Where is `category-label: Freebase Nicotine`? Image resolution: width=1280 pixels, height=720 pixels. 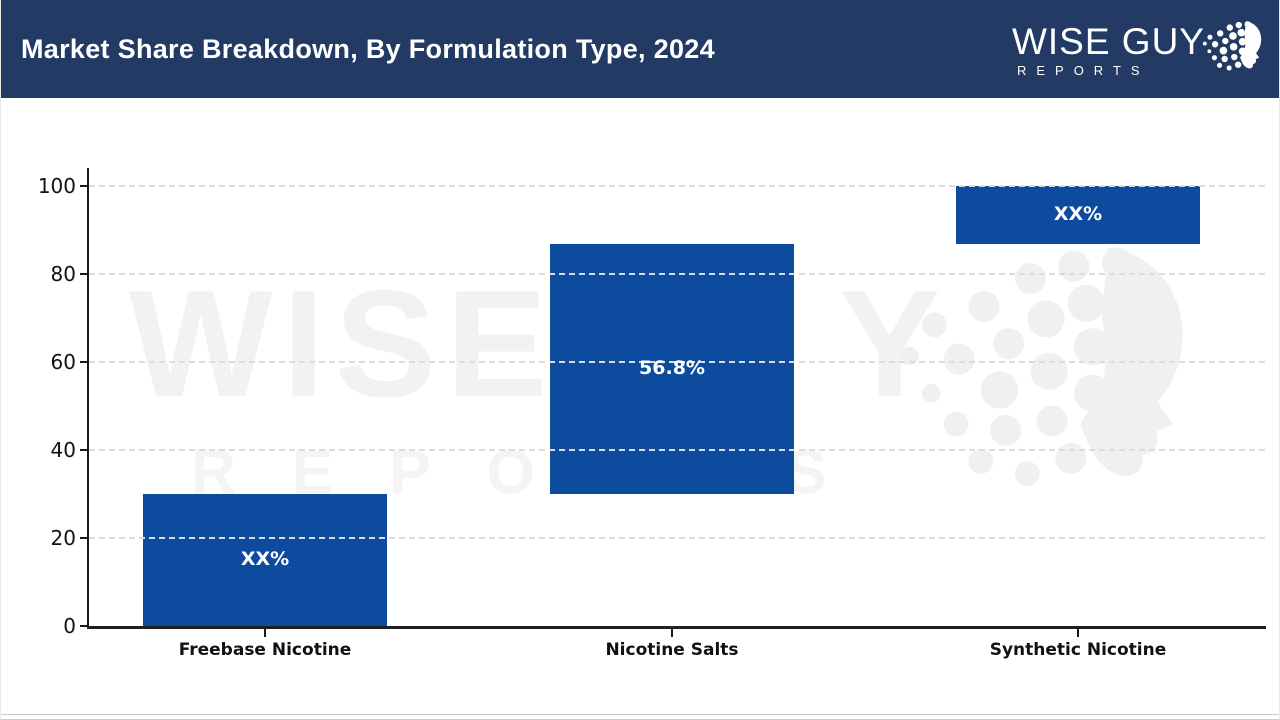
category-label: Freebase Nicotine is located at coordinates (265, 650).